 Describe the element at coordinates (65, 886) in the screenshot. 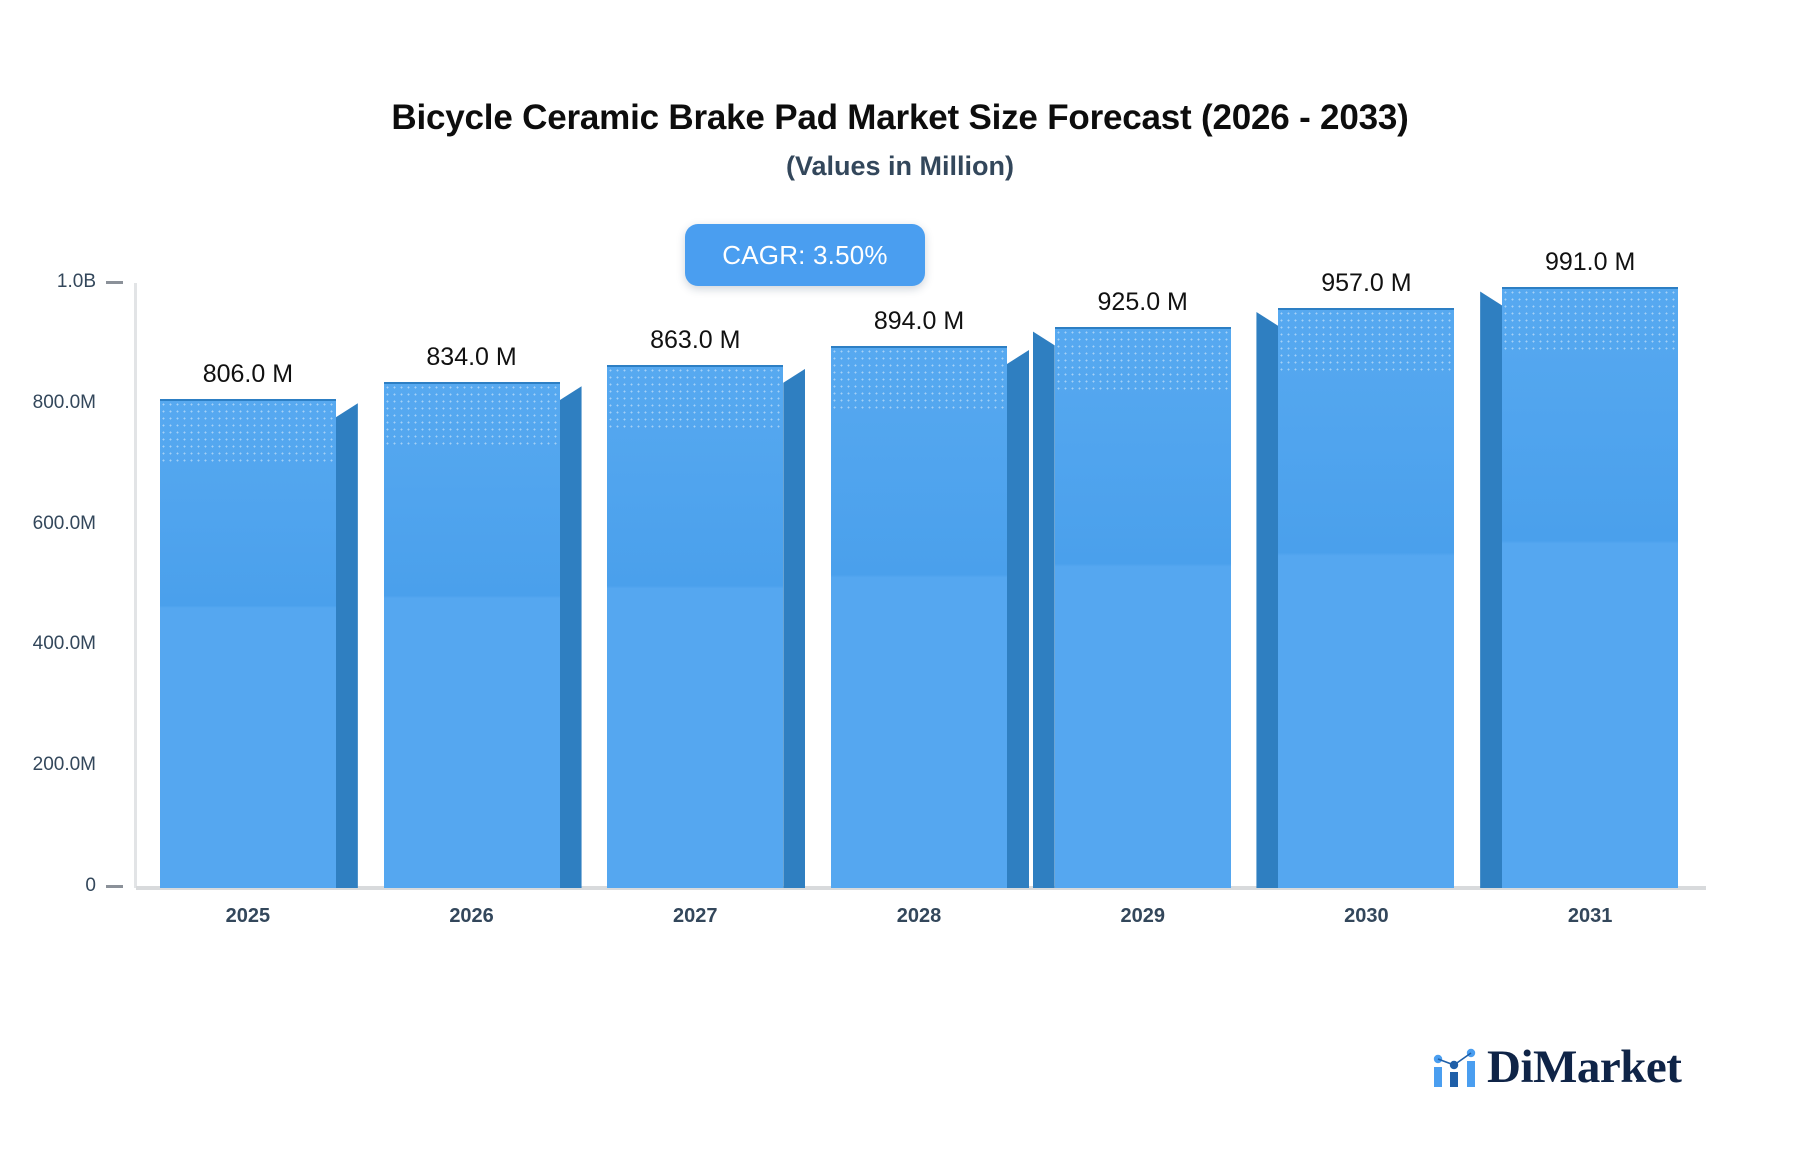

I see `y-axis-tick: 0` at that location.